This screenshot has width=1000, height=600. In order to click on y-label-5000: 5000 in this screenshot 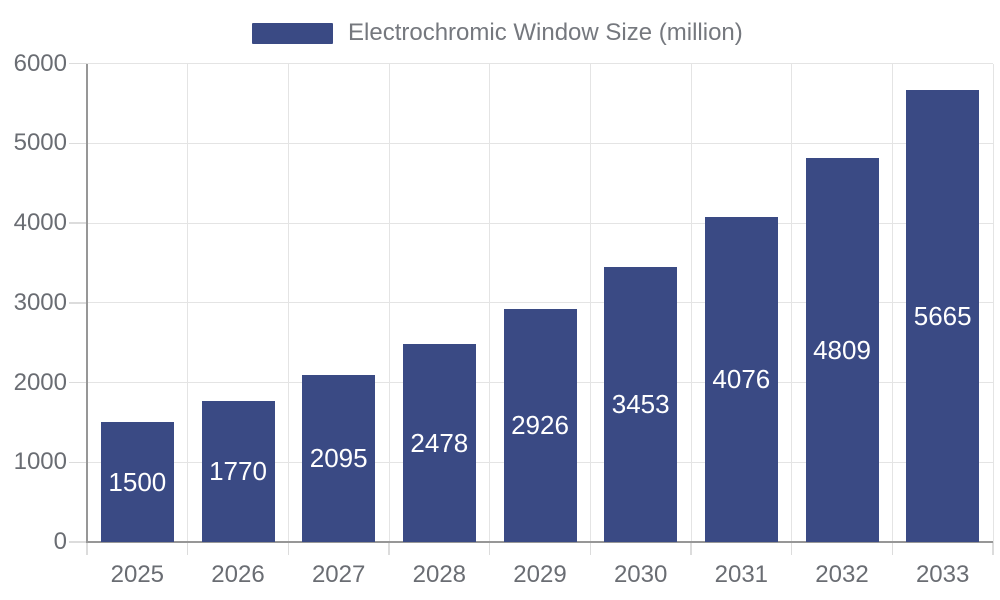, I will do `click(40, 143)`.